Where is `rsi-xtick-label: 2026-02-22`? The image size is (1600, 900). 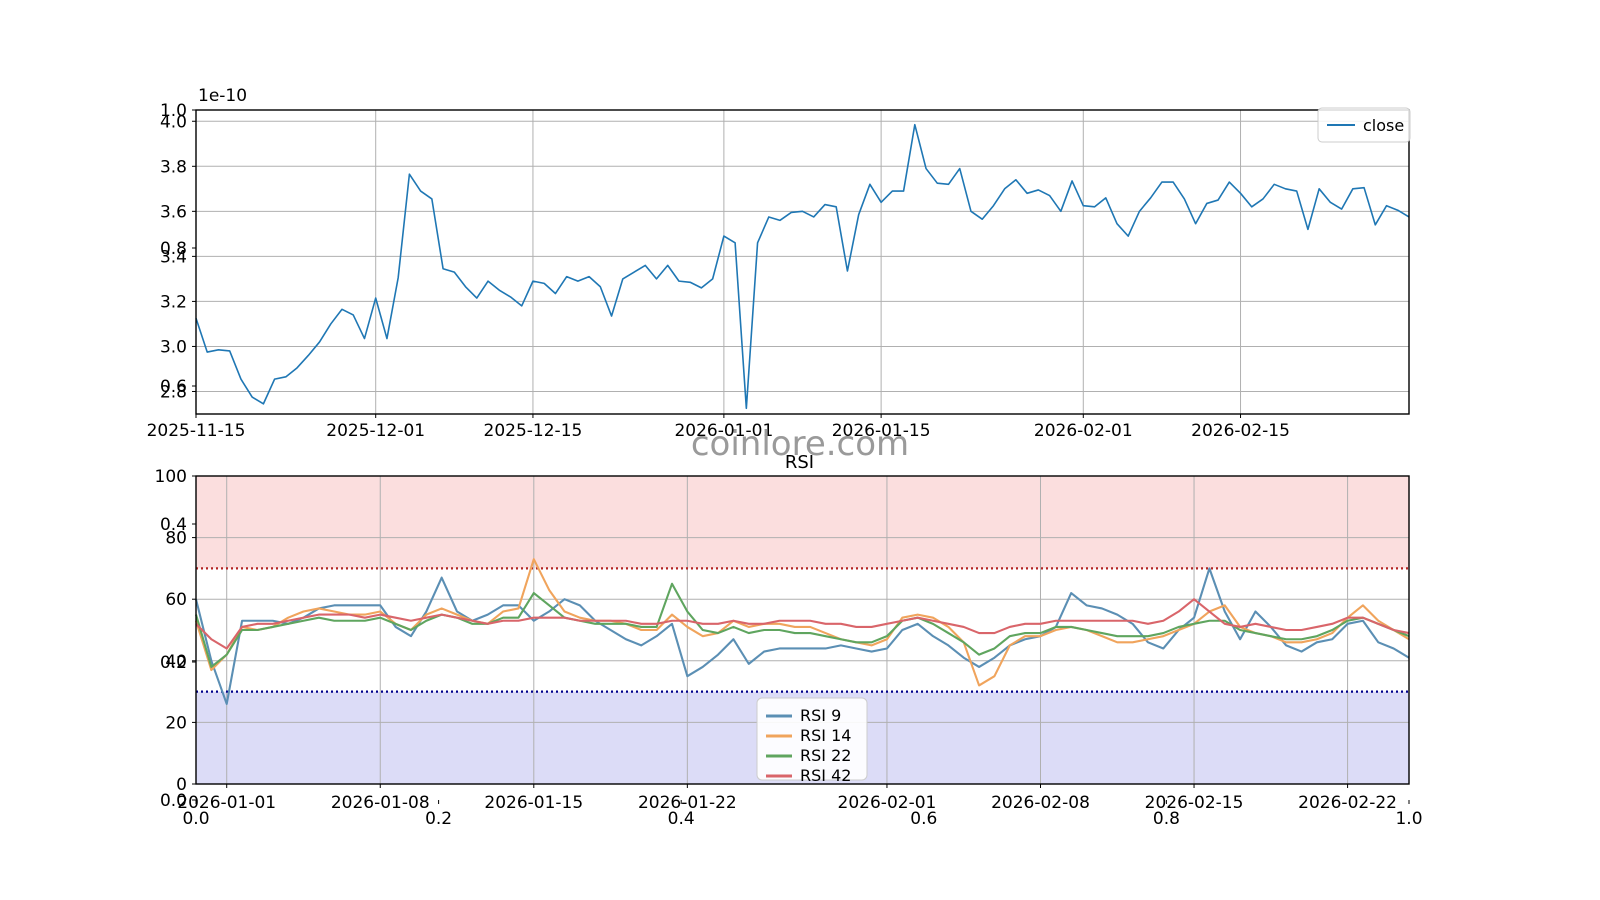
rsi-xtick-label: 2026-02-22 is located at coordinates (1347, 803).